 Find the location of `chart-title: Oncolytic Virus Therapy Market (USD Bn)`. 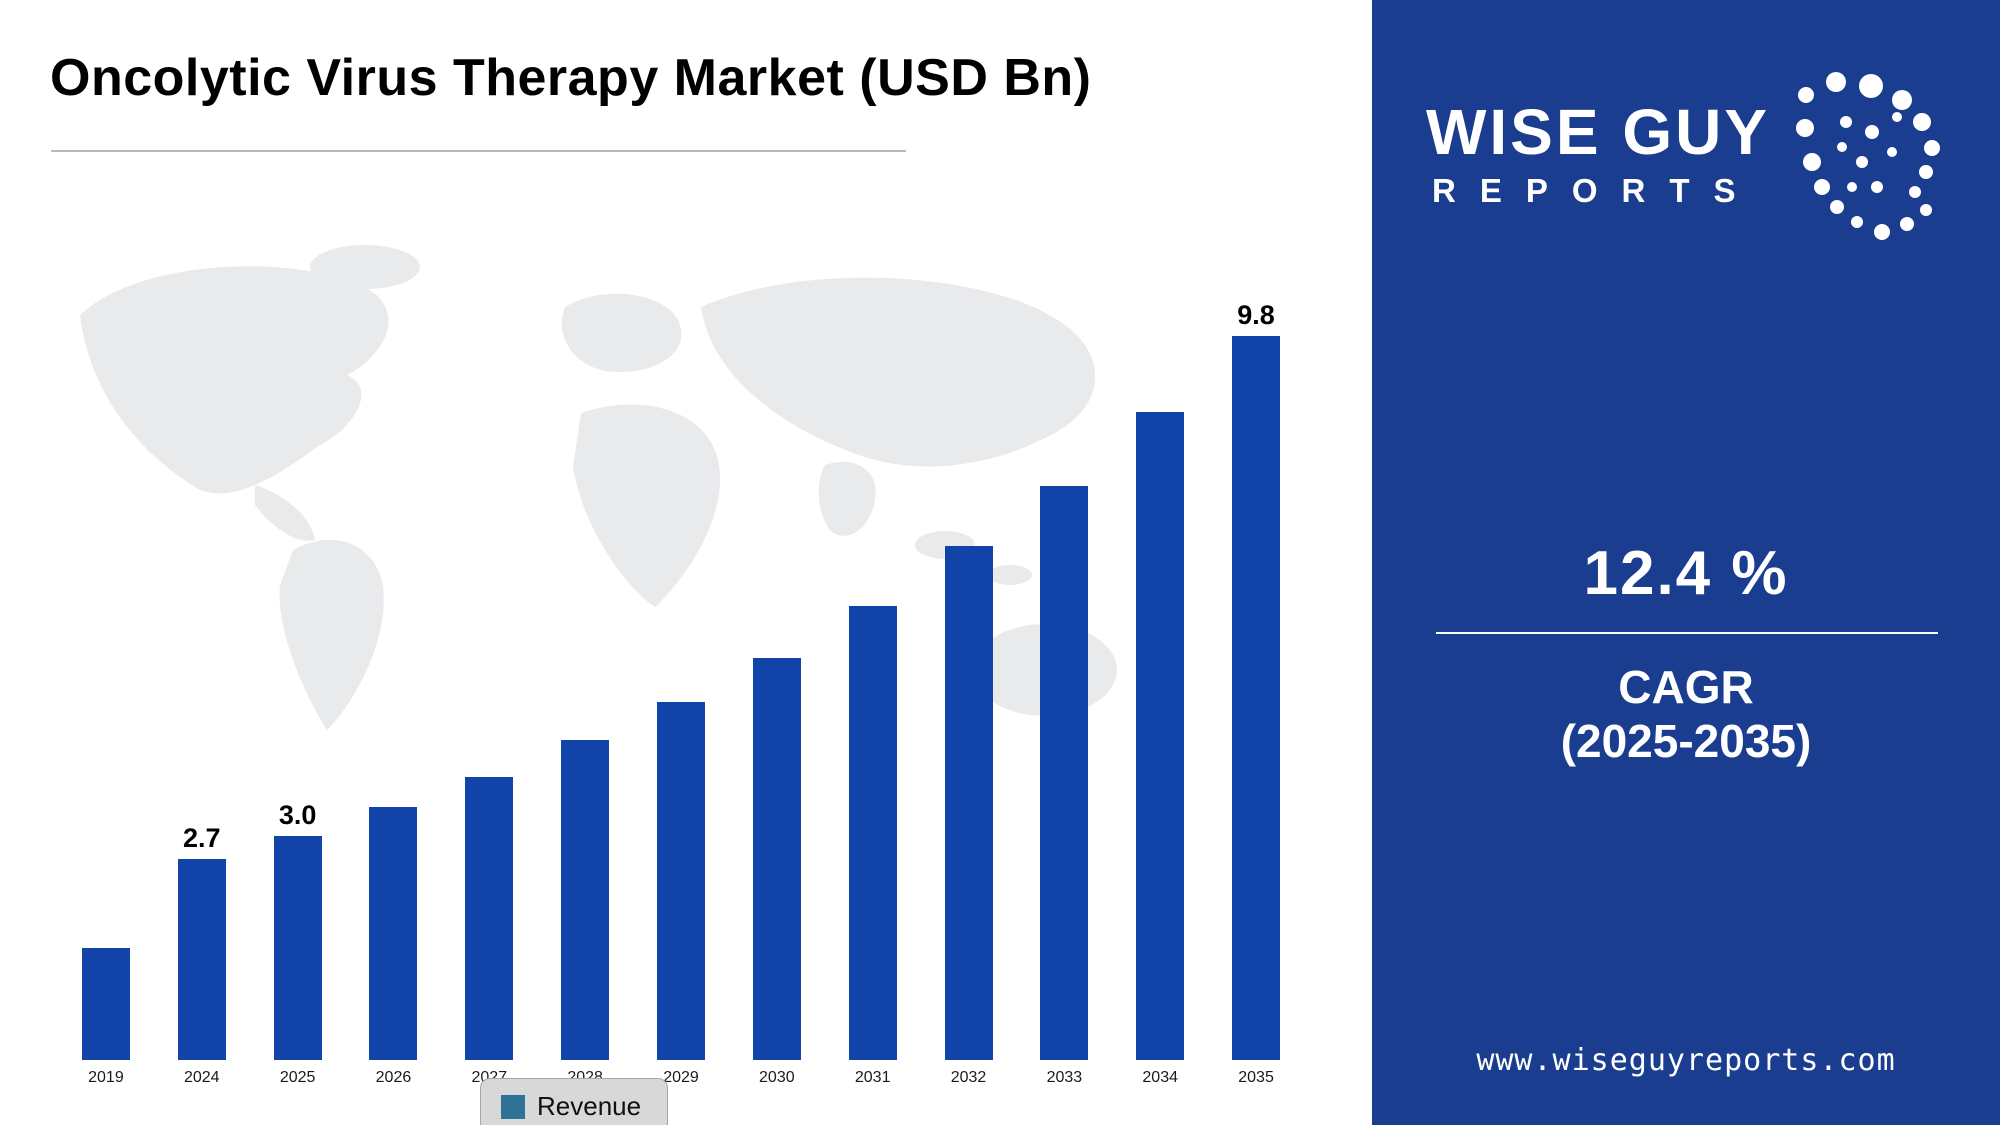

chart-title: Oncolytic Virus Therapy Market (USD Bn) is located at coordinates (571, 78).